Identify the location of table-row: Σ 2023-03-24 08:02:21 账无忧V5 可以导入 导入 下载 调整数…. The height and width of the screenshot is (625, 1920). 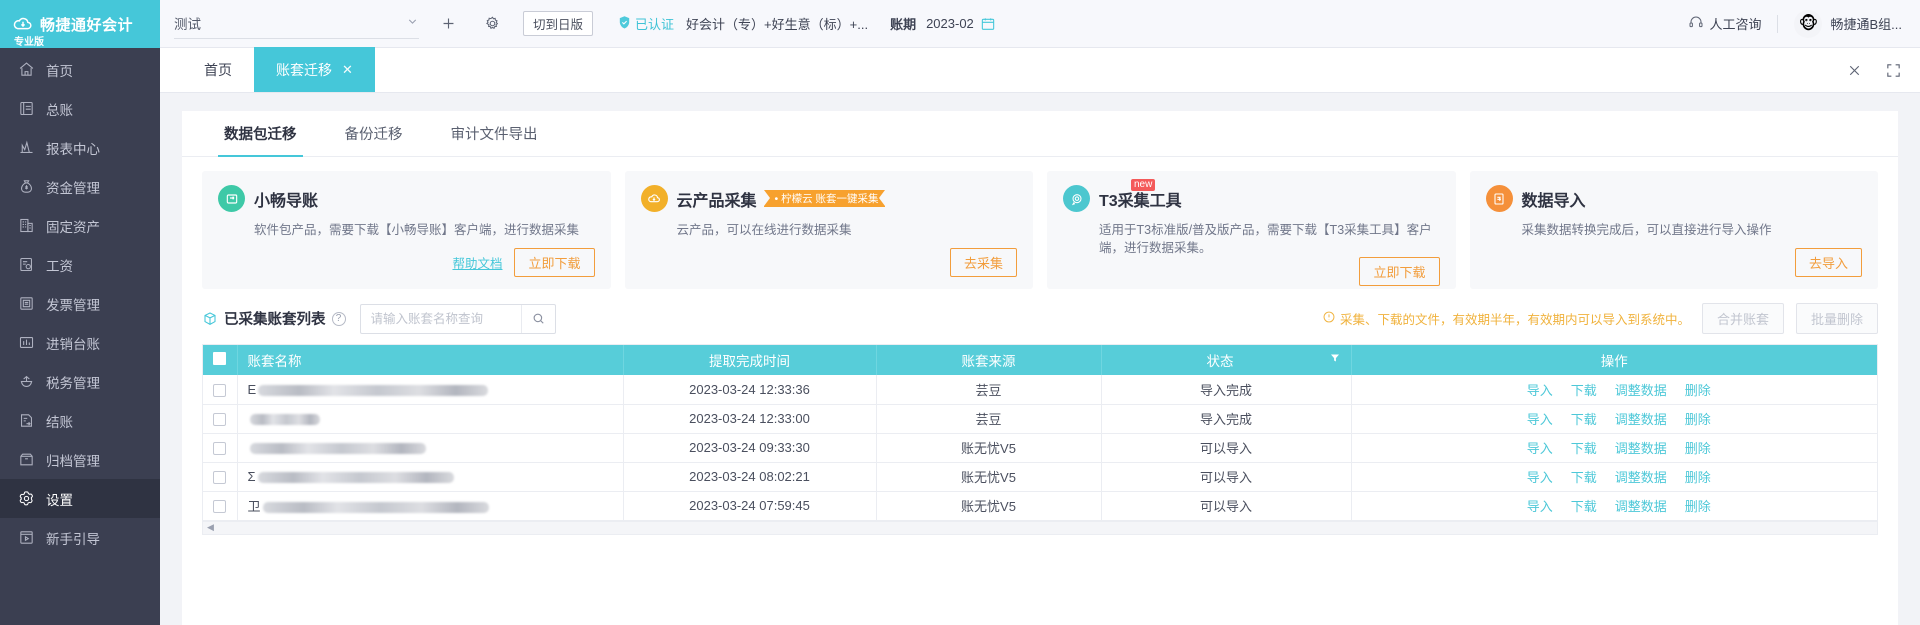
(1040, 477).